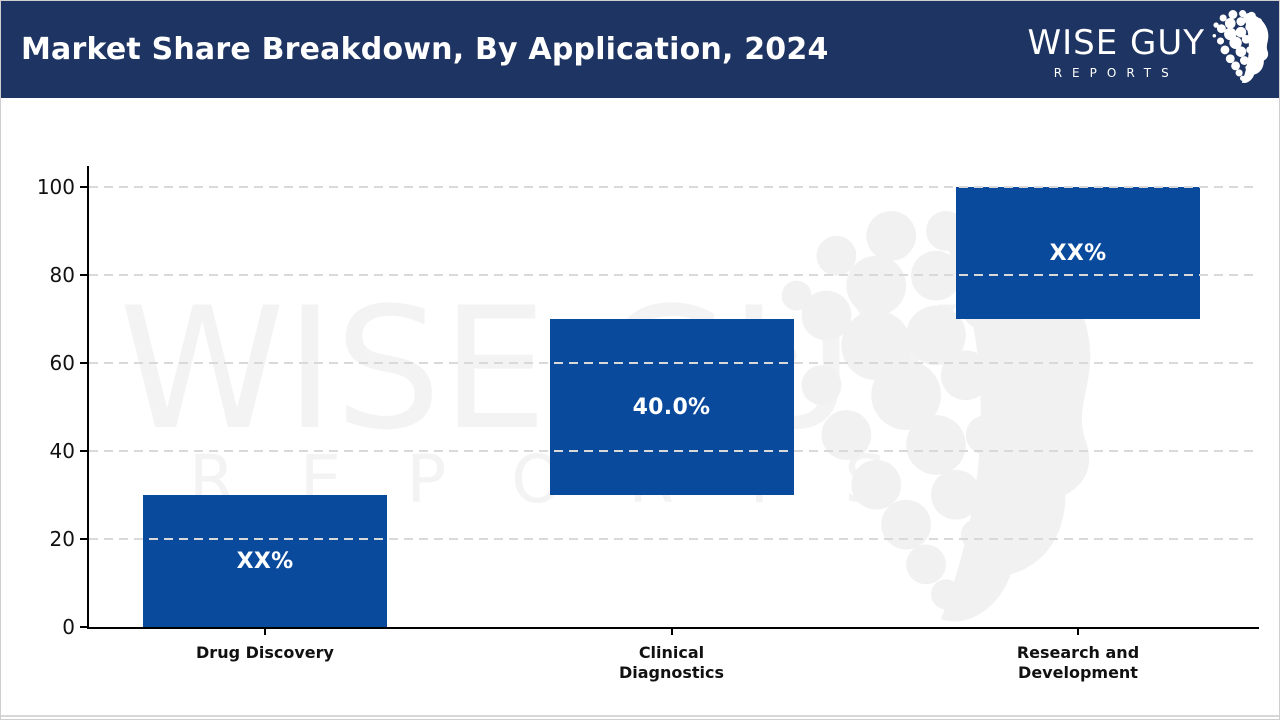 This screenshot has height=720, width=1280. I want to click on x-category-label: Clinical Diagnostics, so click(671, 662).